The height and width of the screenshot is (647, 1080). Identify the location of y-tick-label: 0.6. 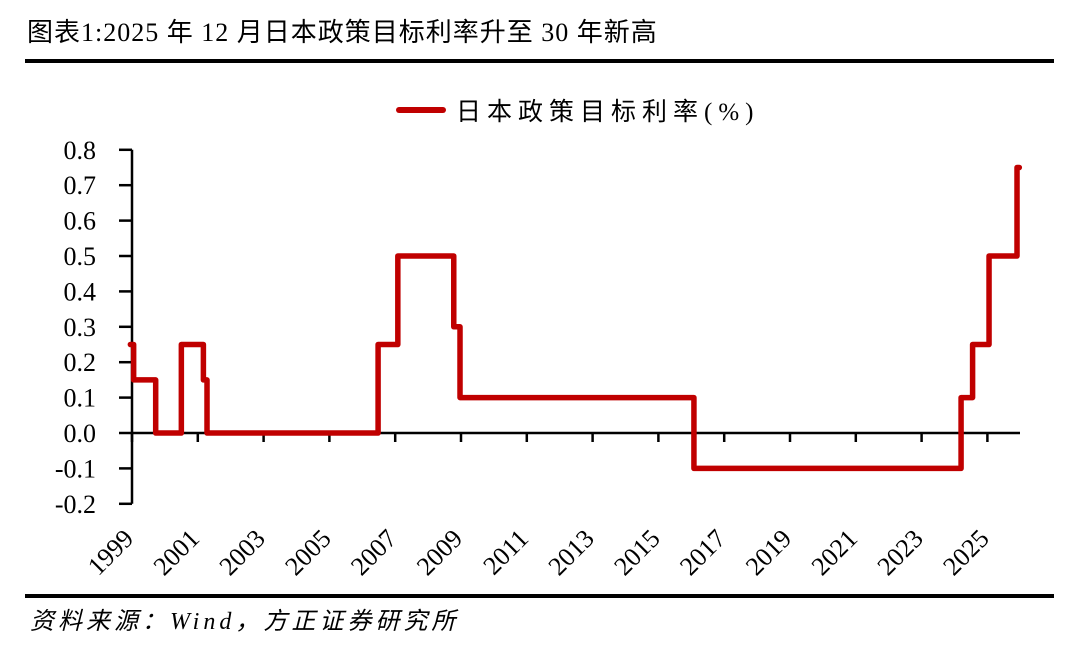
(80, 221).